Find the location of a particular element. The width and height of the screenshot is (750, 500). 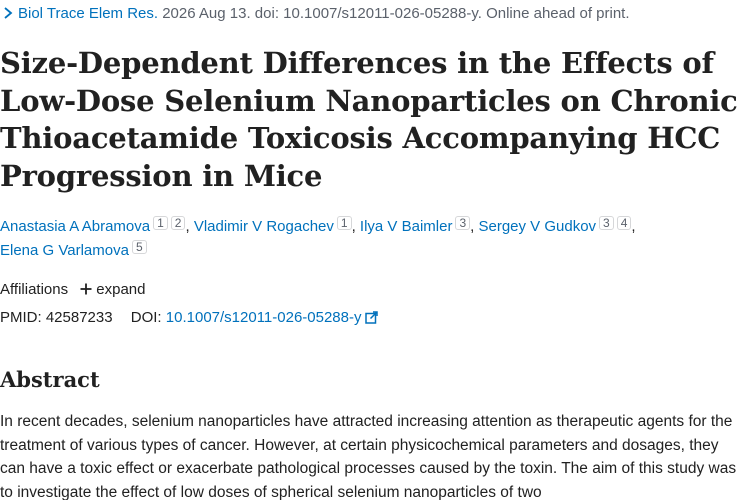

expand-label: expand is located at coordinates (121, 289).